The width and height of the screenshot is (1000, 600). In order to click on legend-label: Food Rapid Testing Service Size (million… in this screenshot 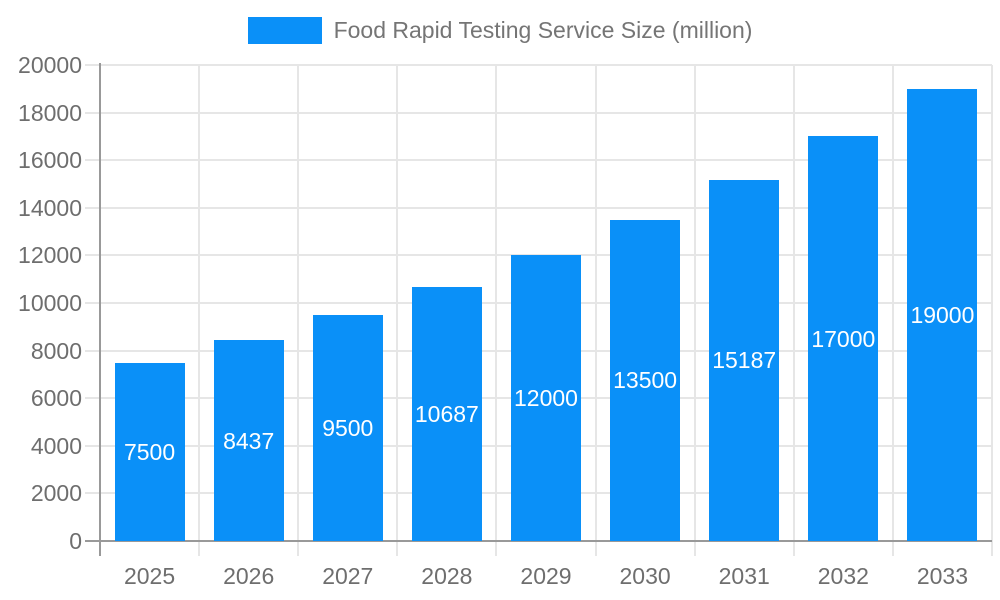, I will do `click(543, 30)`.